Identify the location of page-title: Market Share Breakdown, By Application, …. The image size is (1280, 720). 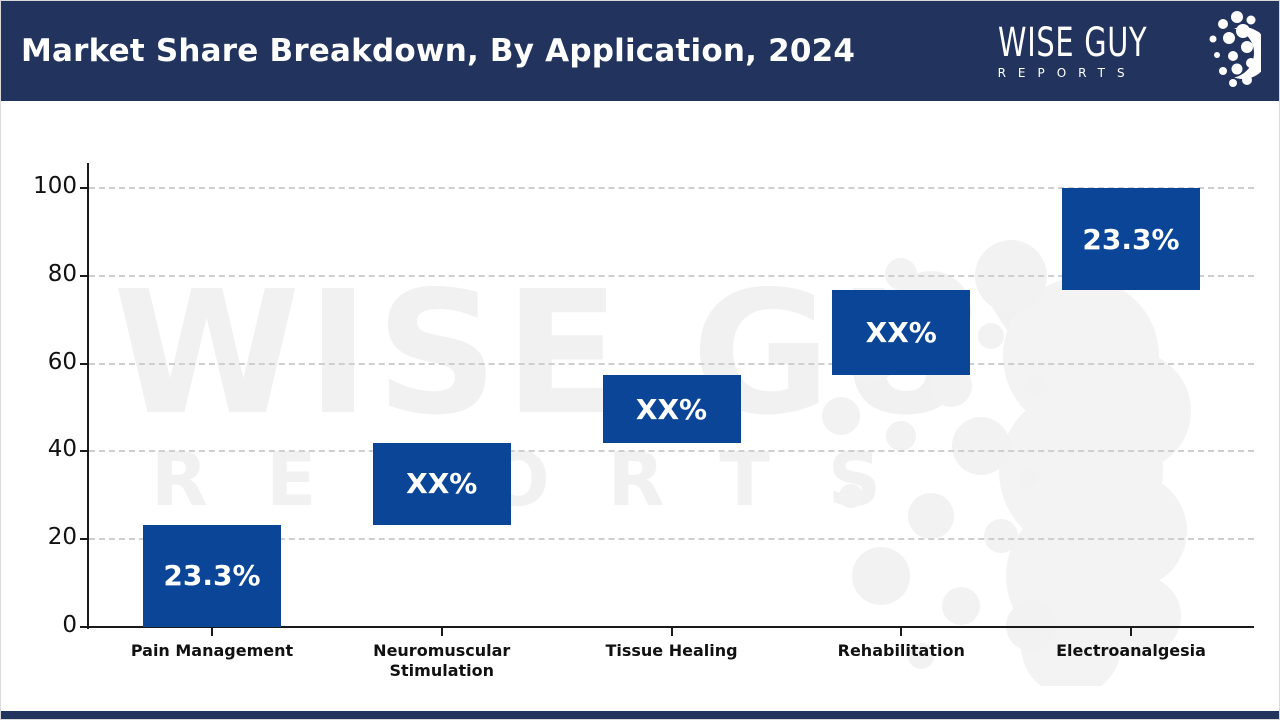
(438, 51).